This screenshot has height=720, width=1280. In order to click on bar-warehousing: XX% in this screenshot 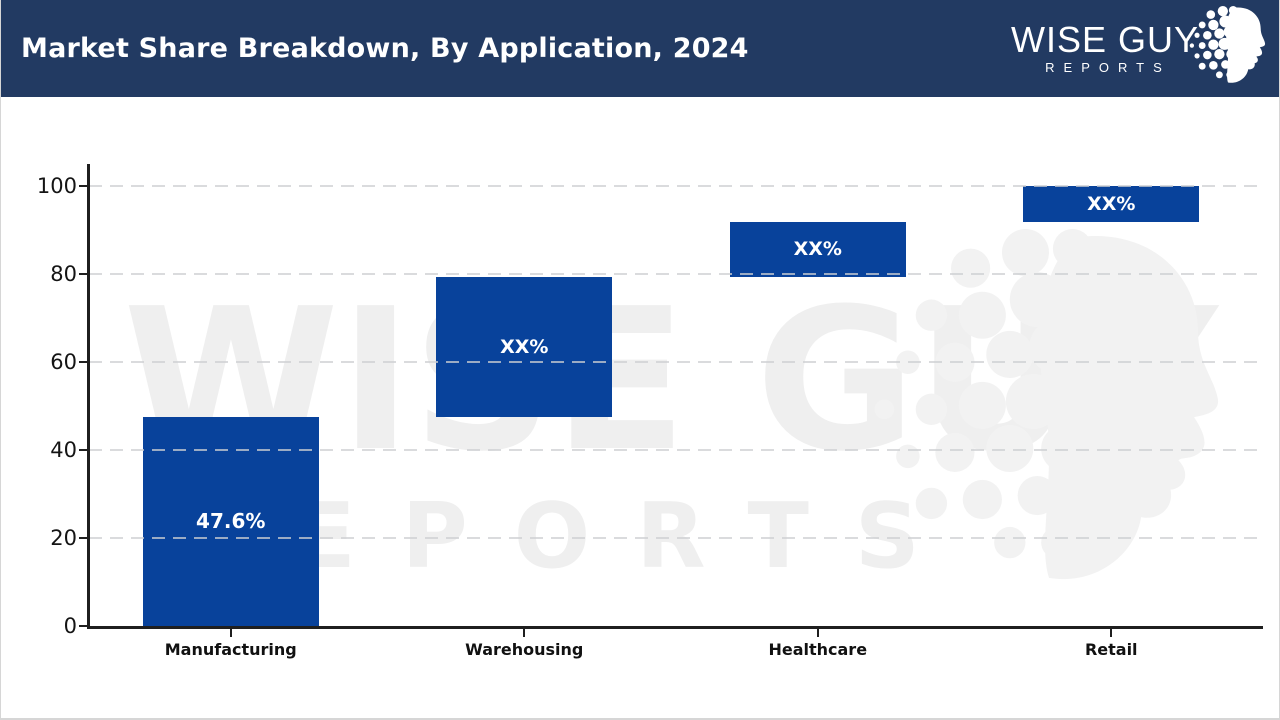, I will do `click(524, 347)`.